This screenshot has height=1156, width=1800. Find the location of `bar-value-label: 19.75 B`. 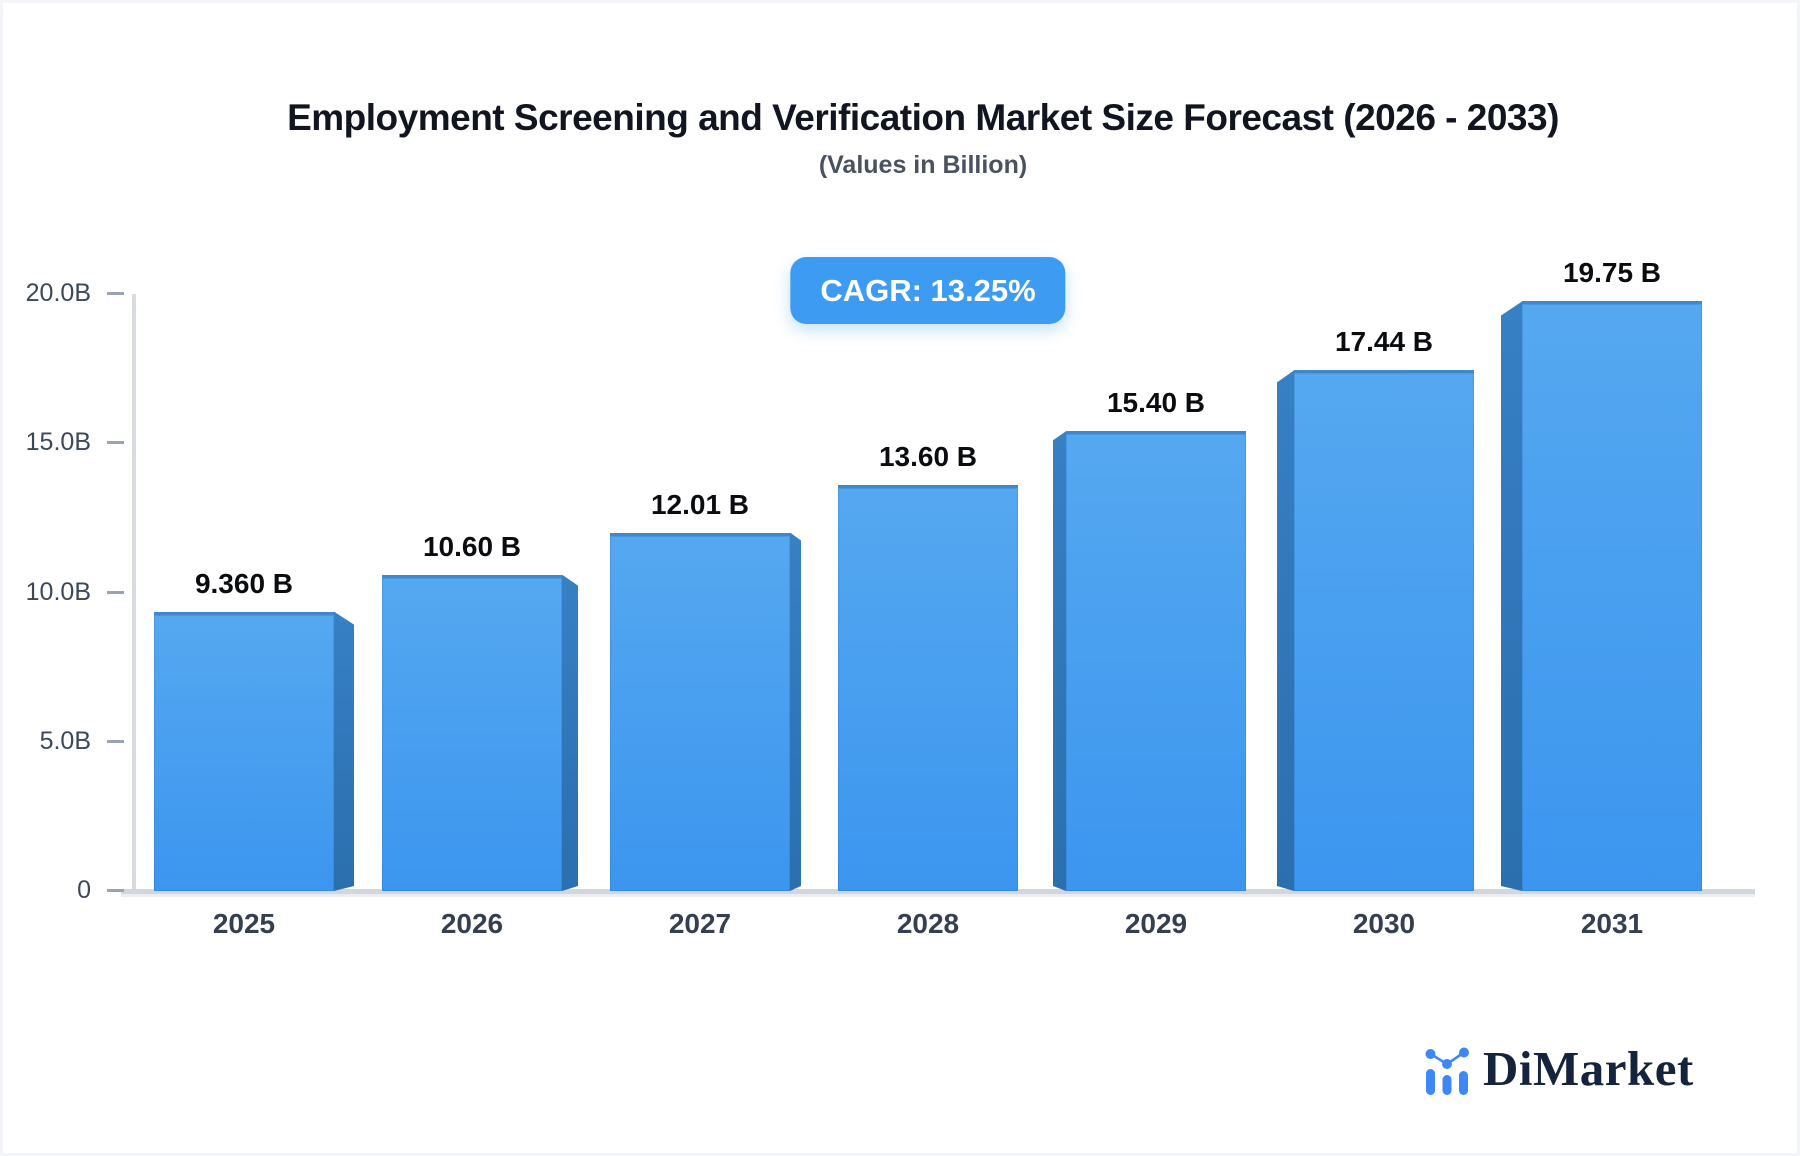

bar-value-label: 19.75 B is located at coordinates (1612, 273).